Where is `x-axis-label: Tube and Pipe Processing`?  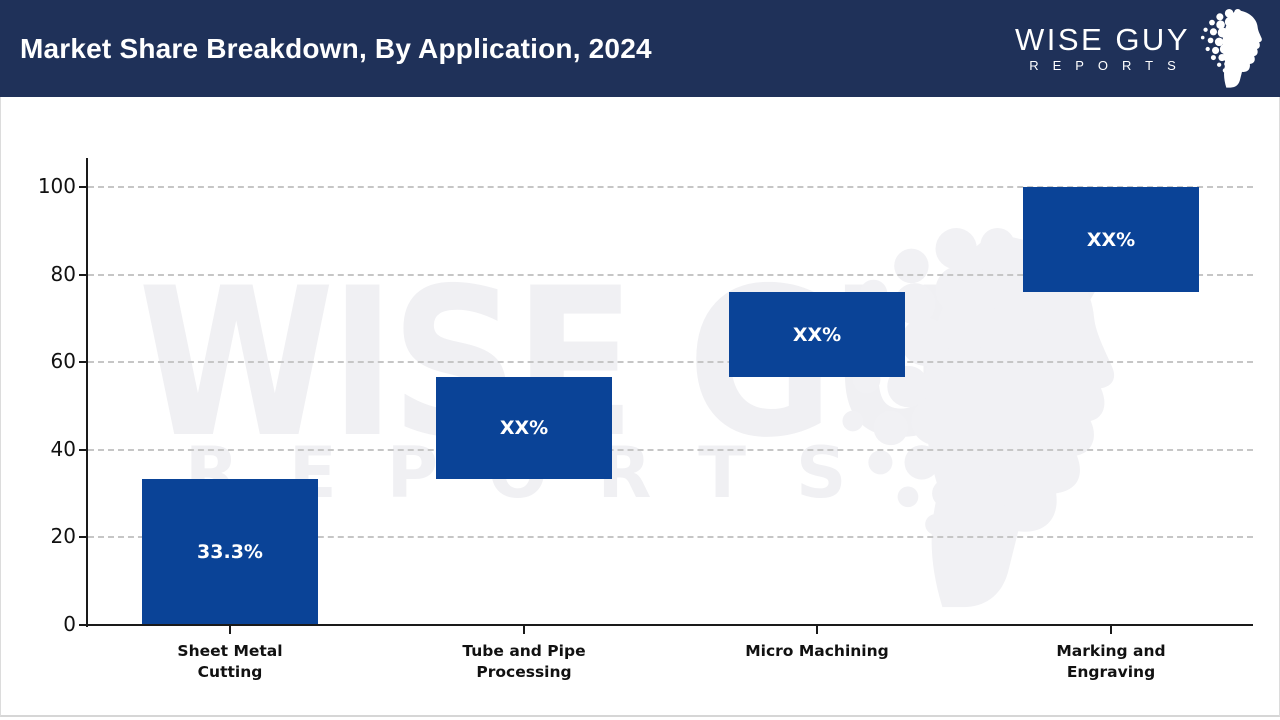 x-axis-label: Tube and Pipe Processing is located at coordinates (524, 662).